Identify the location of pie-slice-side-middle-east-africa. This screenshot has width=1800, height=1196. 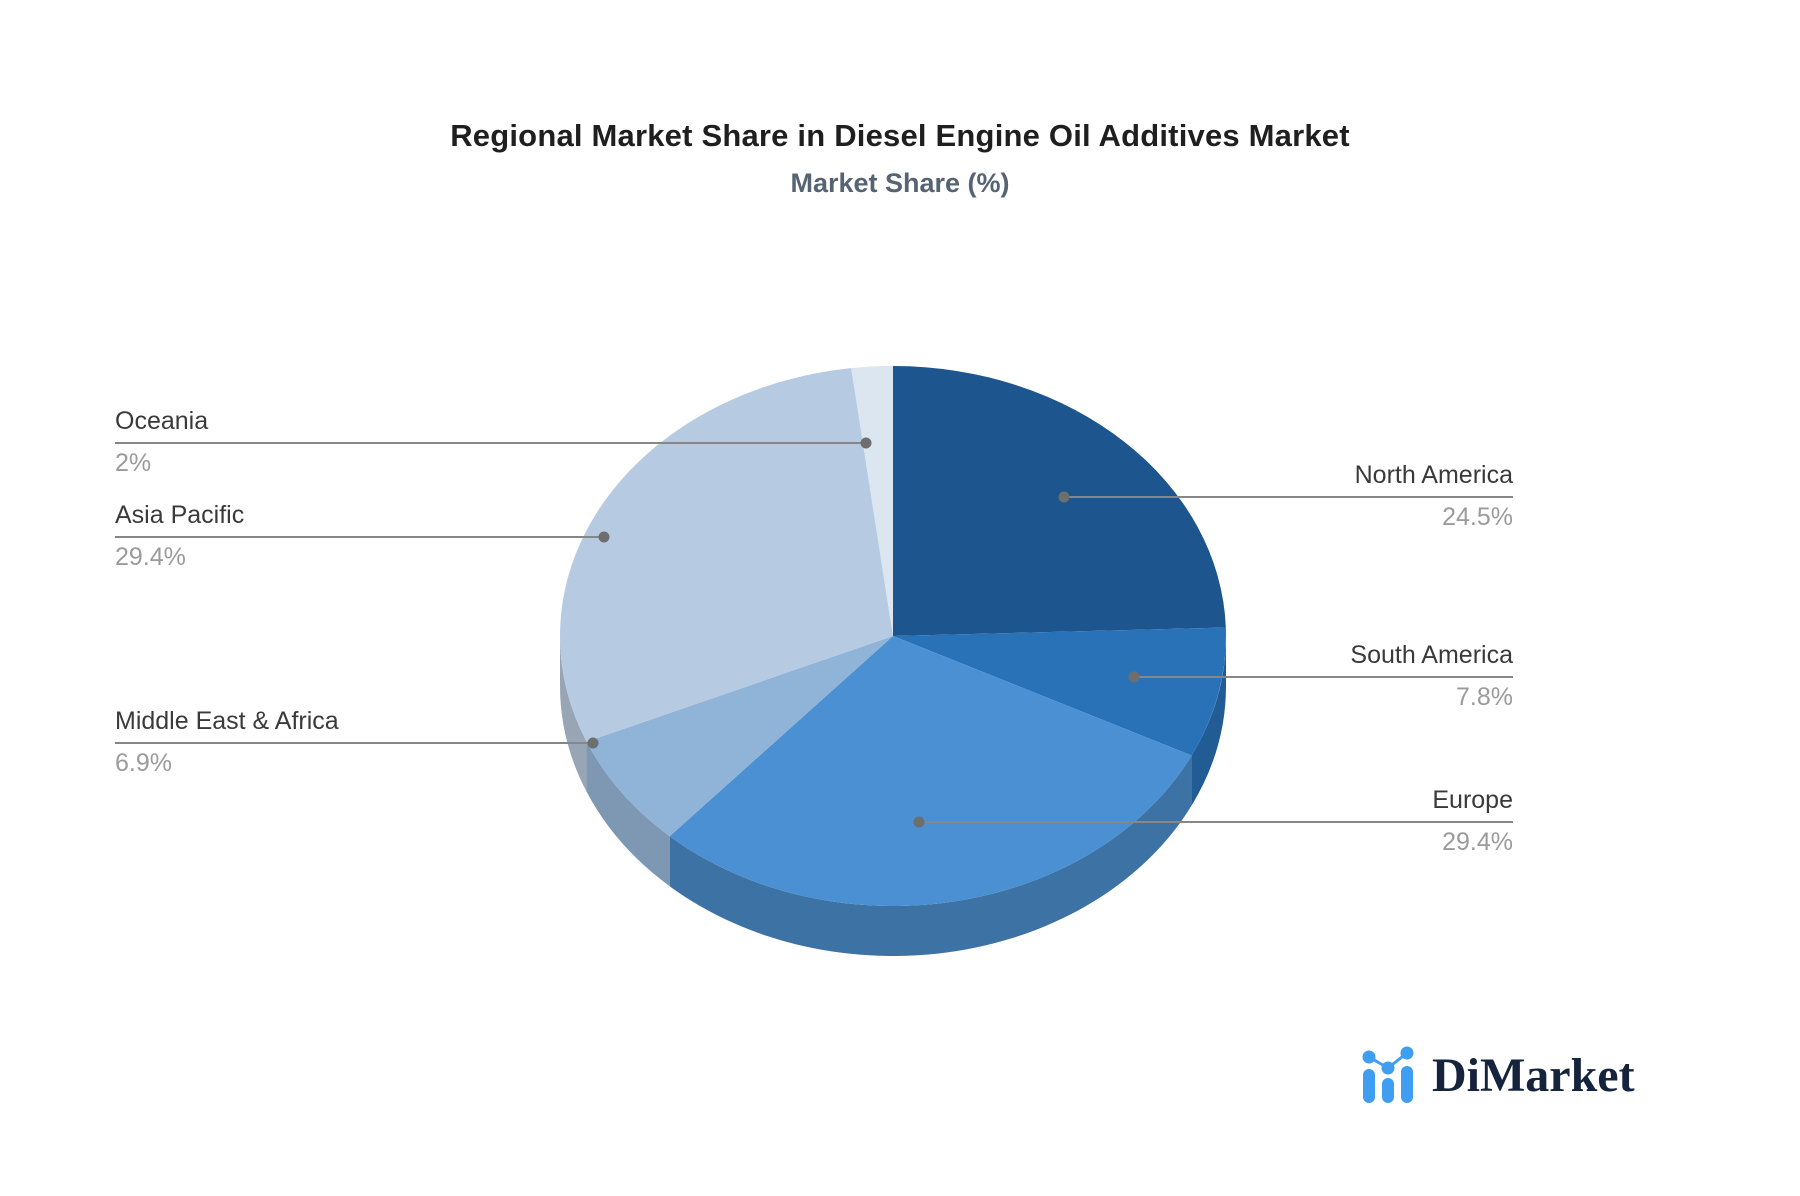
(628, 814).